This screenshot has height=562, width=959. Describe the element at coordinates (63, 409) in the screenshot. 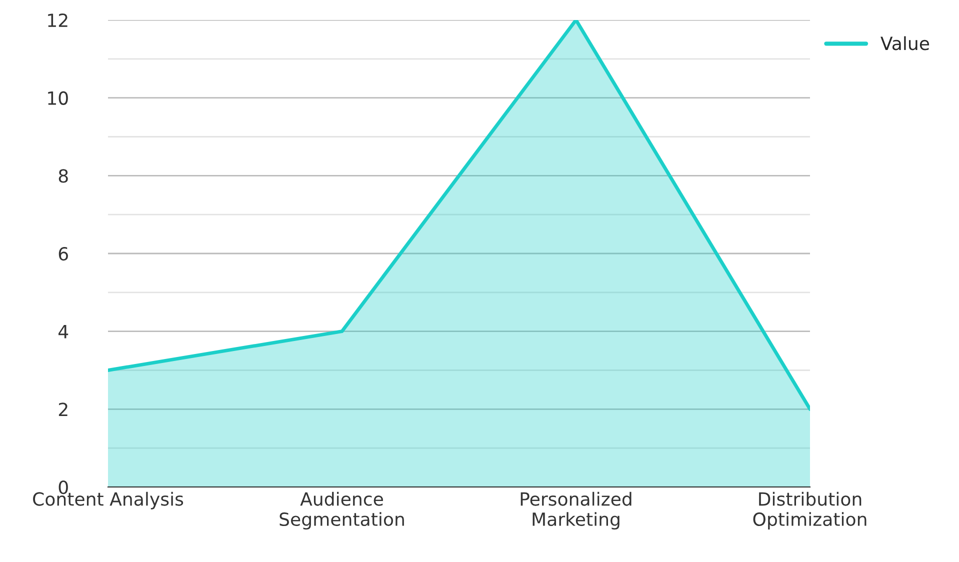

I see `y-tick-label: 2` at that location.